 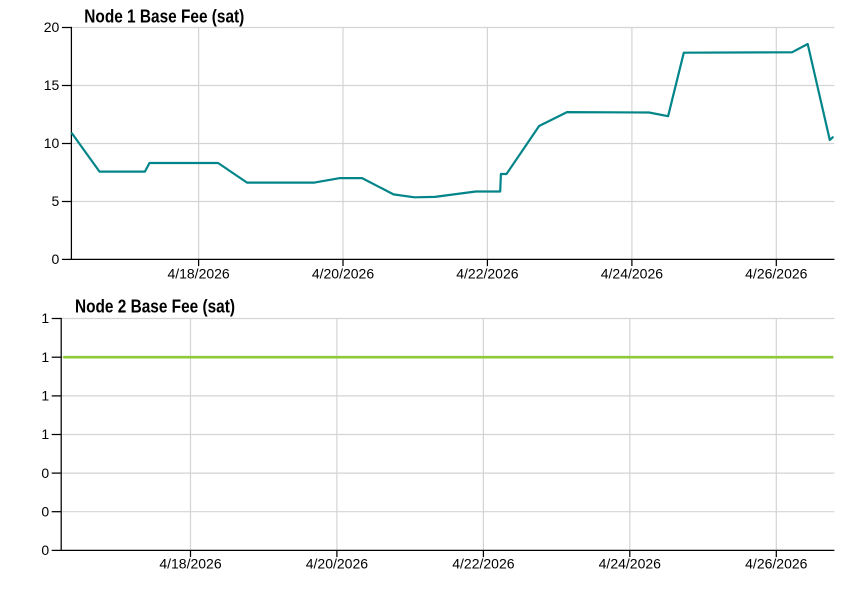 What do you see at coordinates (56, 201) in the screenshot?
I see `svg-text: 5` at bounding box center [56, 201].